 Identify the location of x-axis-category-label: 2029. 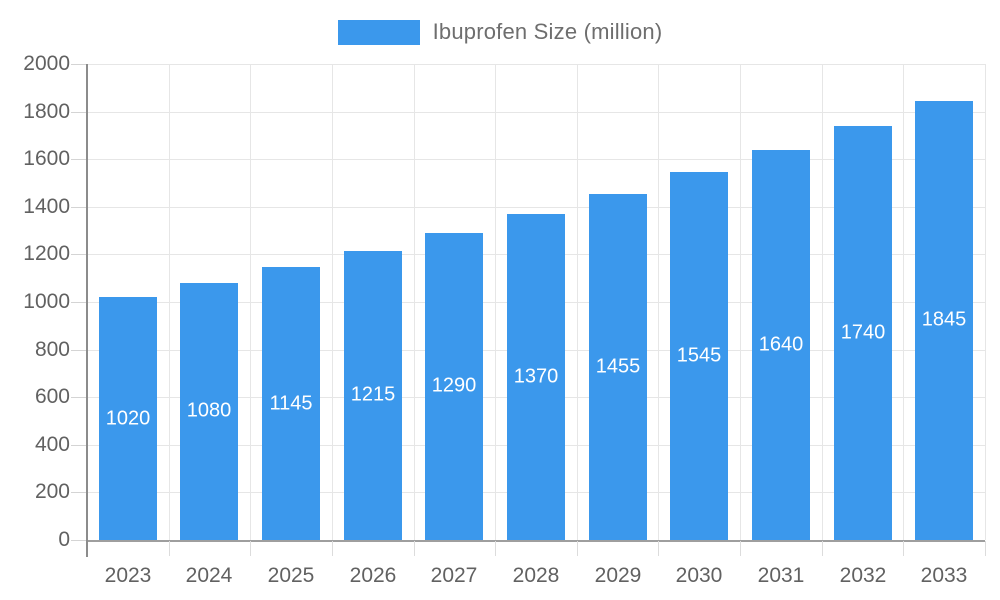
(618, 575).